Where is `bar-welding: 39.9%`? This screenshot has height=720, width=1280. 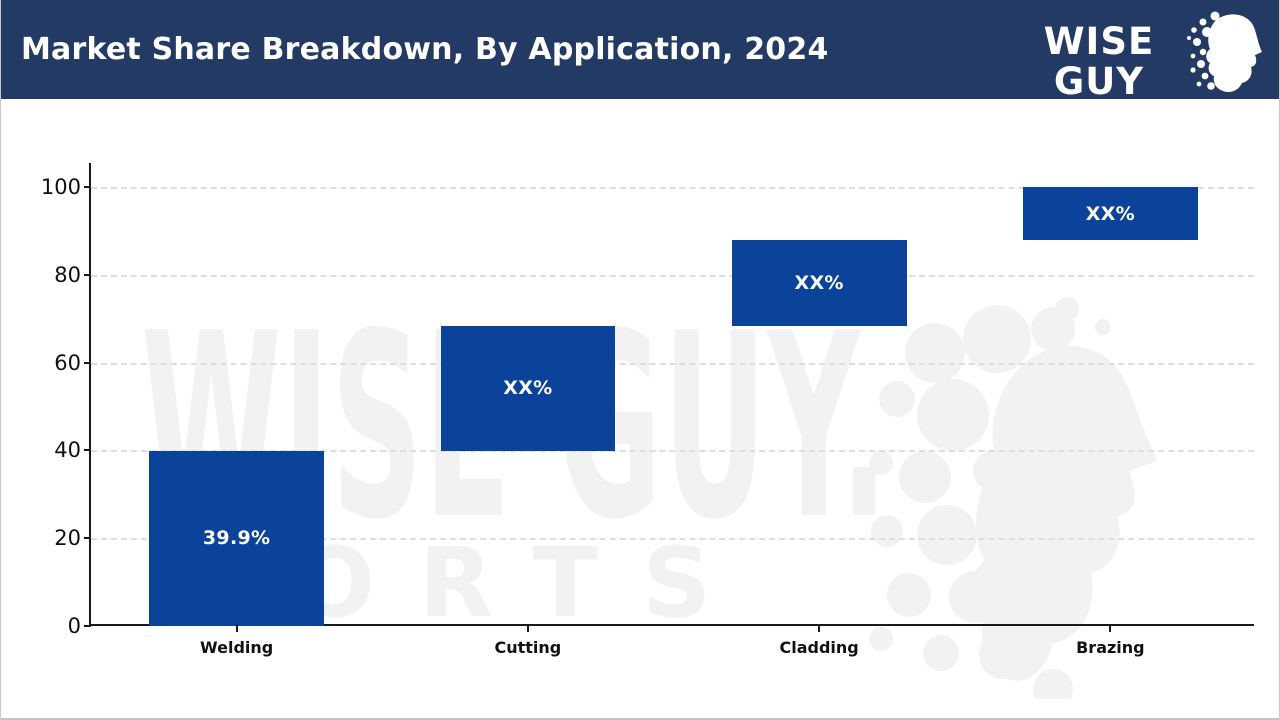 bar-welding: 39.9% is located at coordinates (236, 538).